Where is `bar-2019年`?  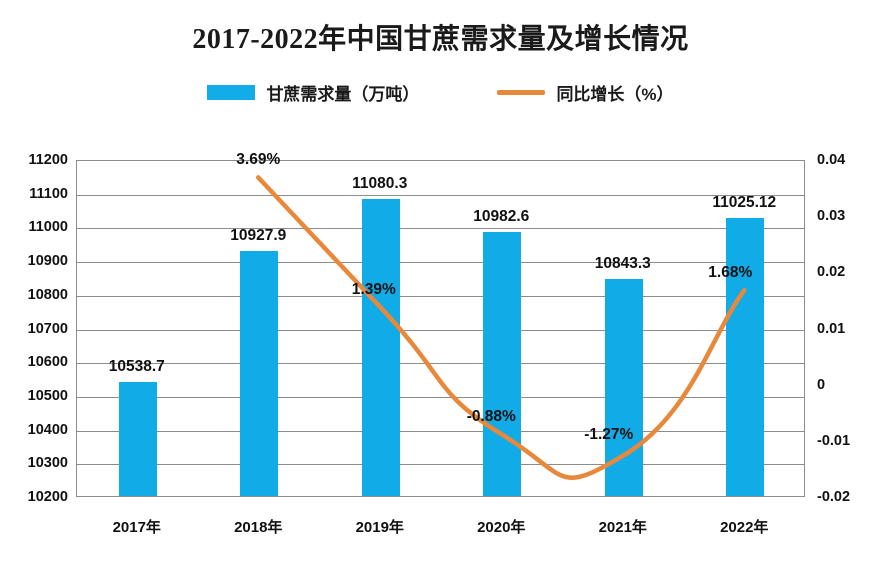 bar-2019年 is located at coordinates (380, 347).